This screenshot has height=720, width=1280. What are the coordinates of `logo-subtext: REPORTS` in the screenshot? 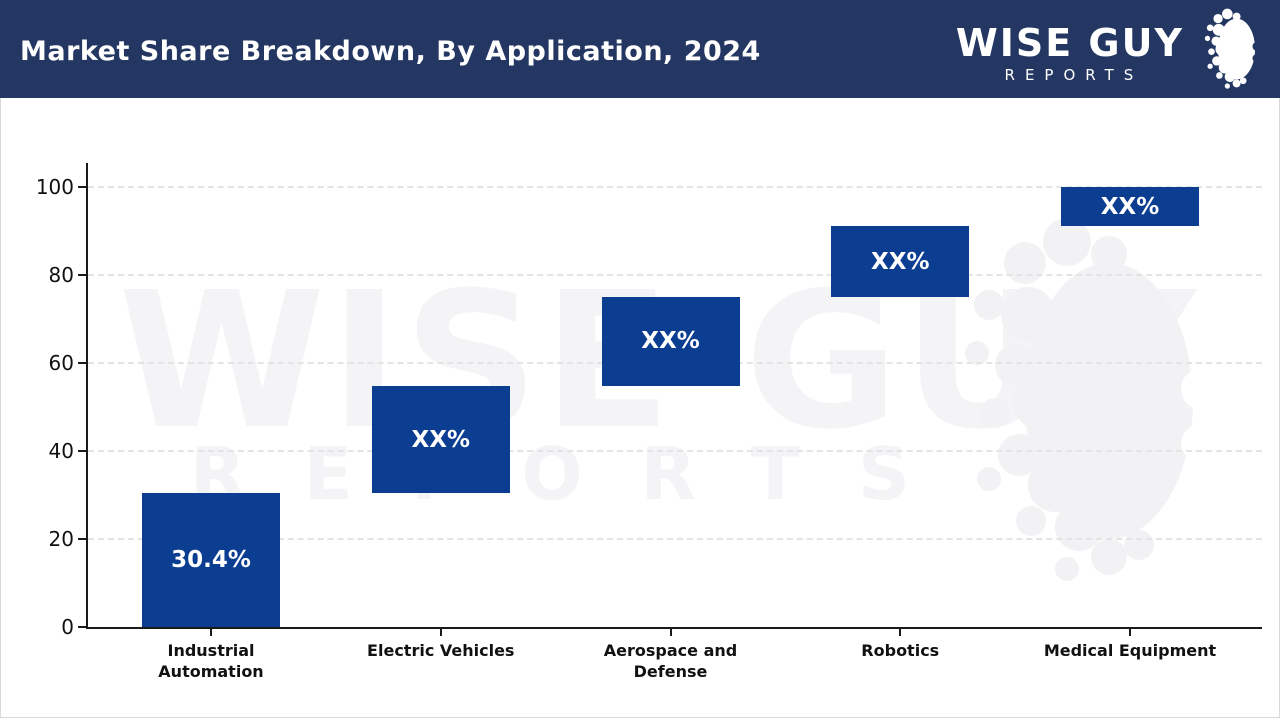 It's located at (1074, 75).